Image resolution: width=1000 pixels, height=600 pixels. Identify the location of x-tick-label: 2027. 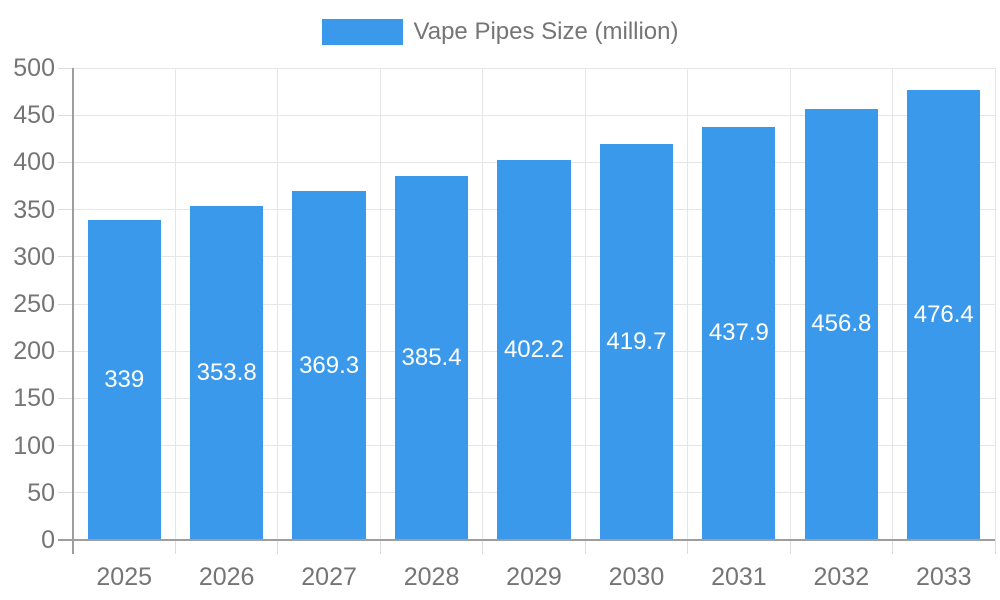
(329, 577).